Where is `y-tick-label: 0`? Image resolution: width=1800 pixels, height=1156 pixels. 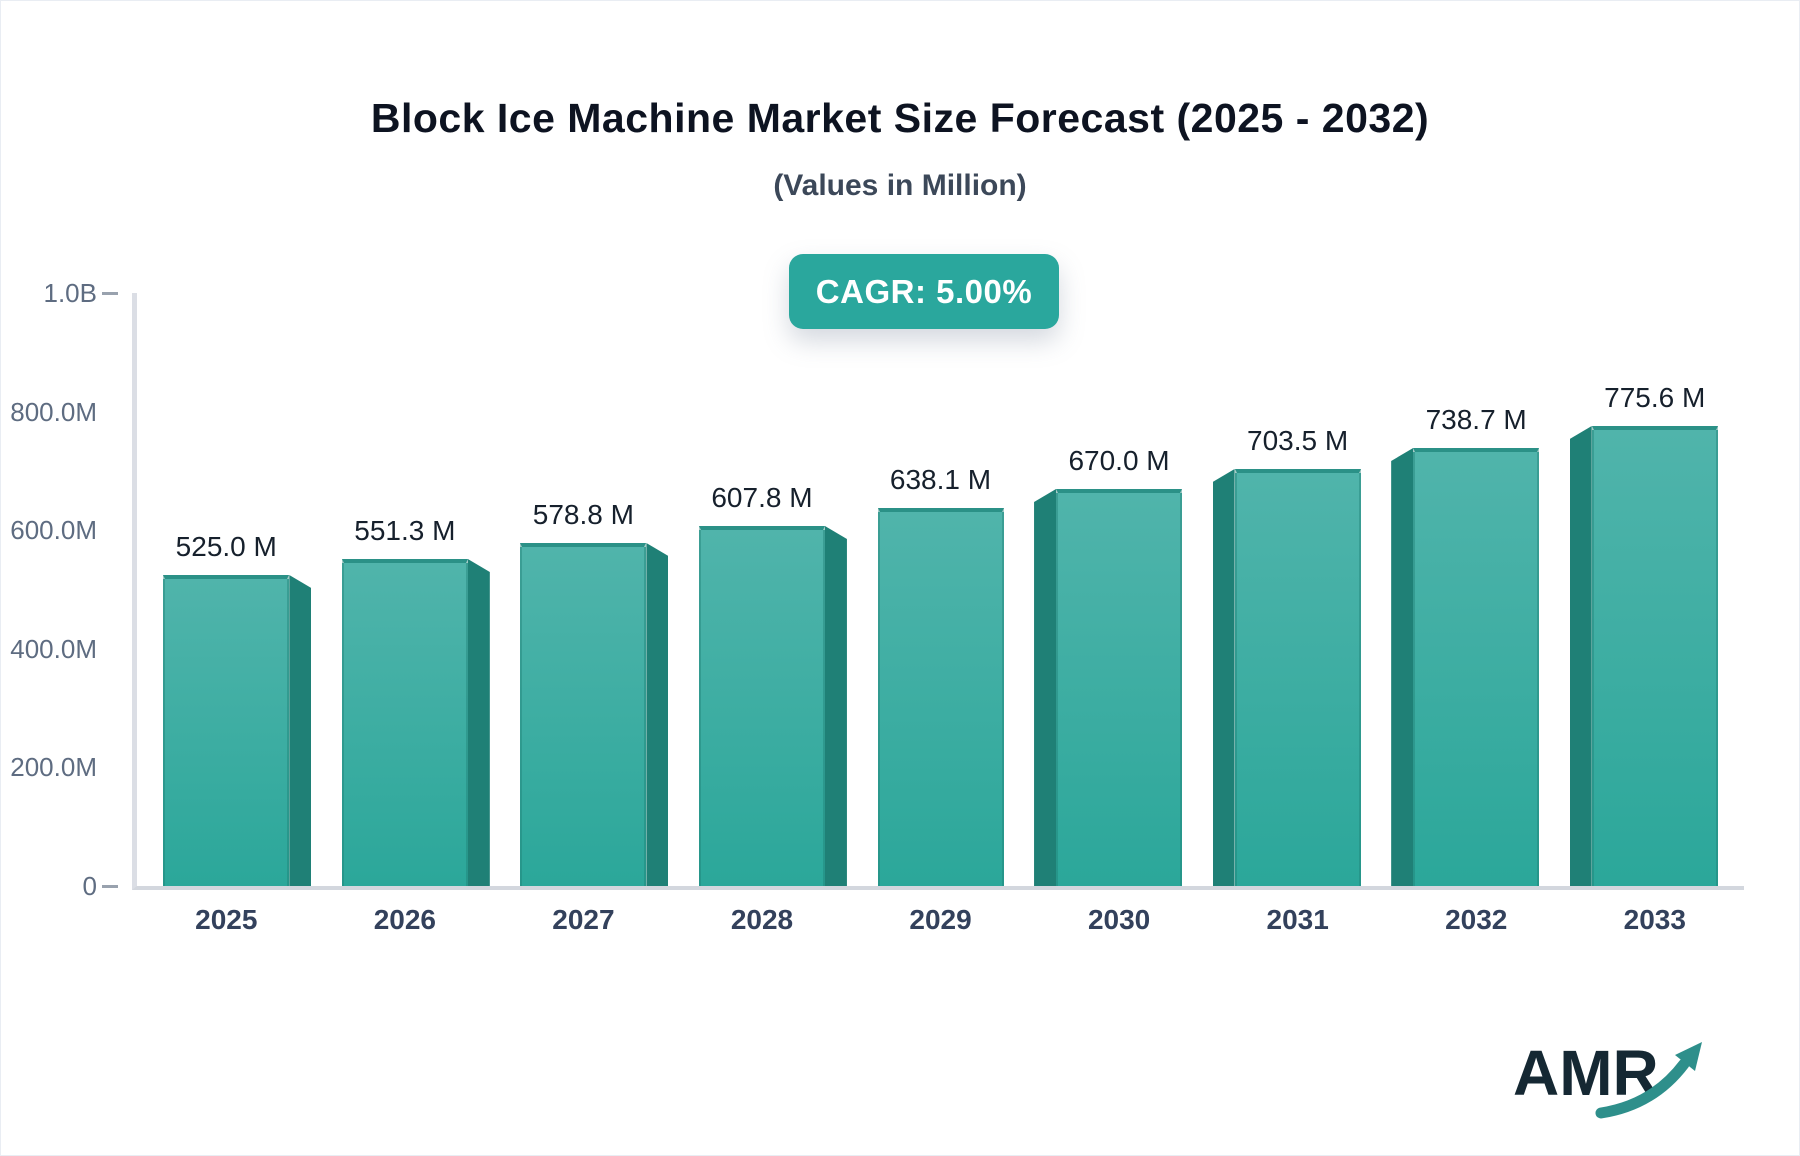
y-tick-label: 0 is located at coordinates (89, 886).